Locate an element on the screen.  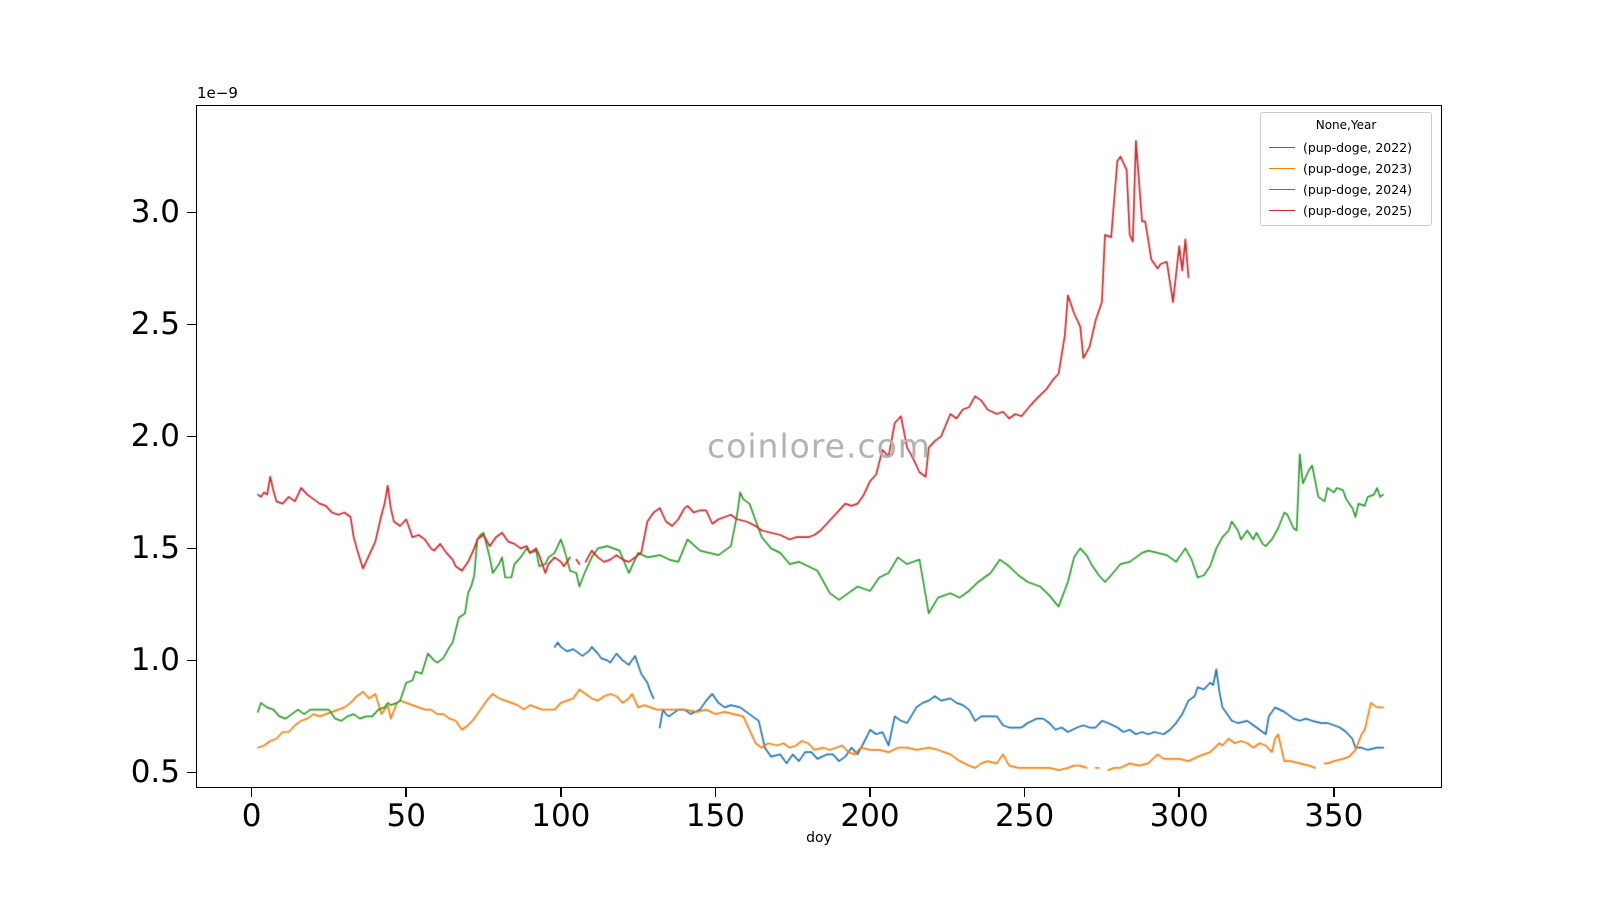
y-tick-label: 2.0 is located at coordinates (155, 436).